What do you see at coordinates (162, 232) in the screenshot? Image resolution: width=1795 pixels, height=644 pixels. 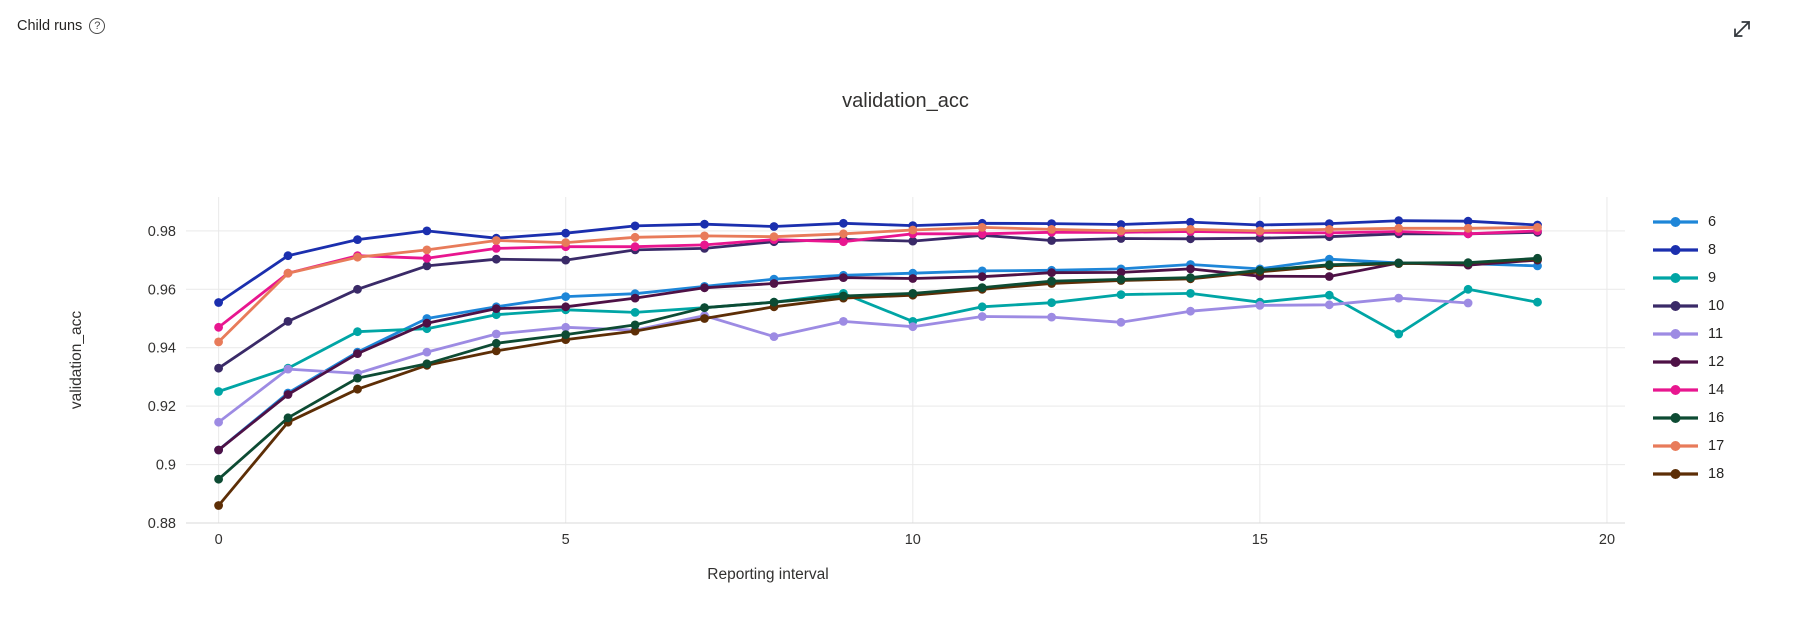 I see `y-tick-label-0.98: 0.98` at bounding box center [162, 232].